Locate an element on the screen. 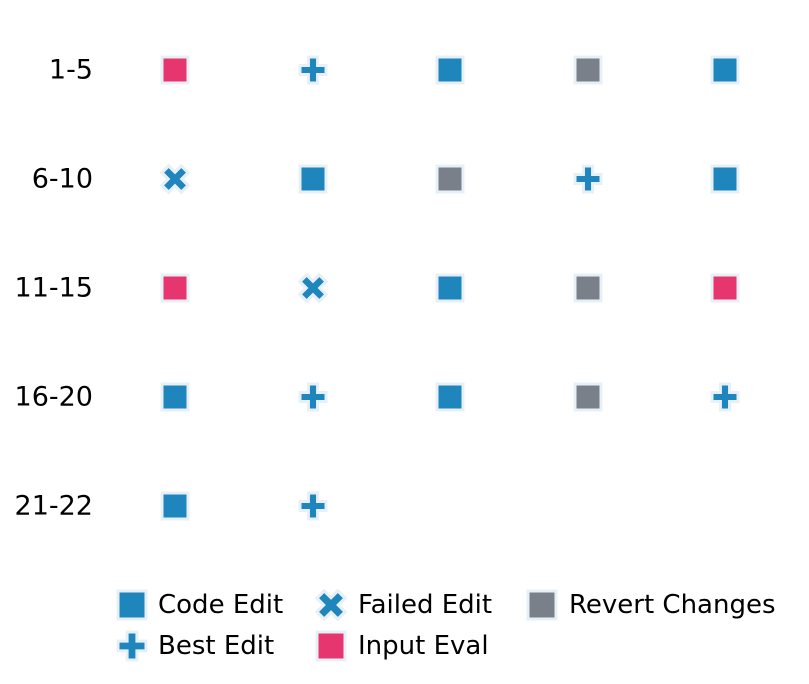 Image resolution: width=809 pixels, height=684 pixels. legend-failed-edit-marker-icon is located at coordinates (331, 605).